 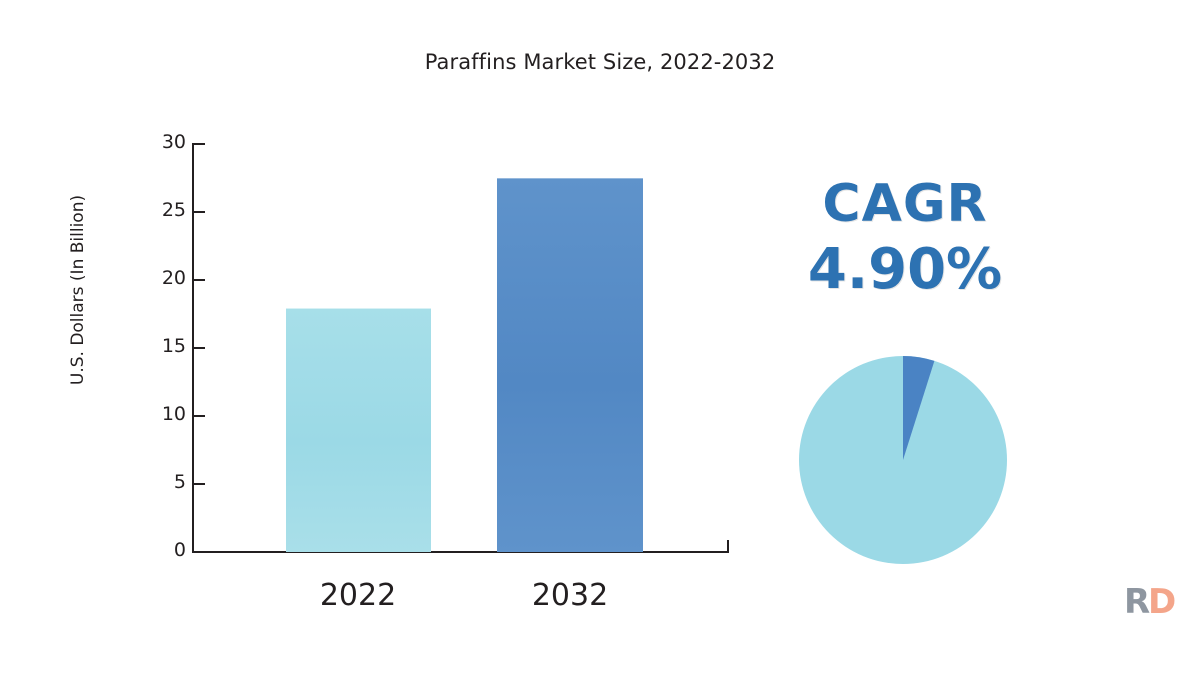 What do you see at coordinates (173, 210) in the screenshot?
I see `y-tick-label-25: 25` at bounding box center [173, 210].